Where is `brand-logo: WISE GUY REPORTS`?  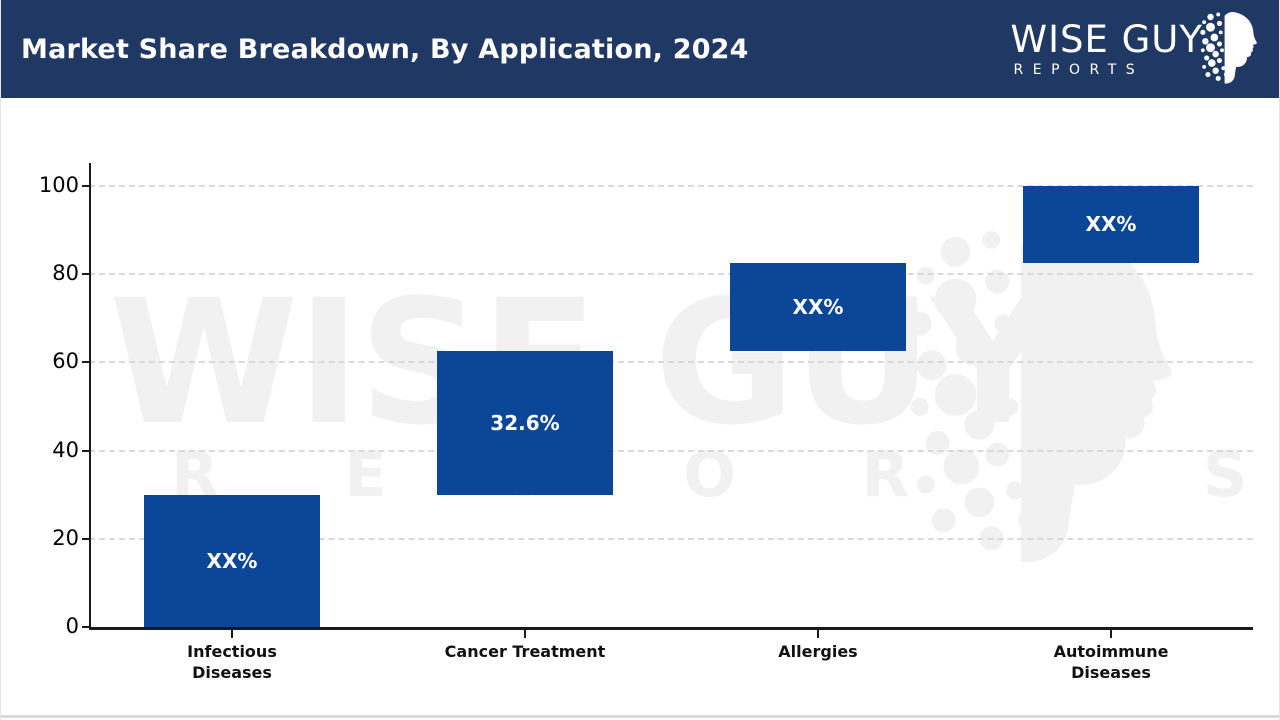 brand-logo: WISE GUY REPORTS is located at coordinates (1137, 49).